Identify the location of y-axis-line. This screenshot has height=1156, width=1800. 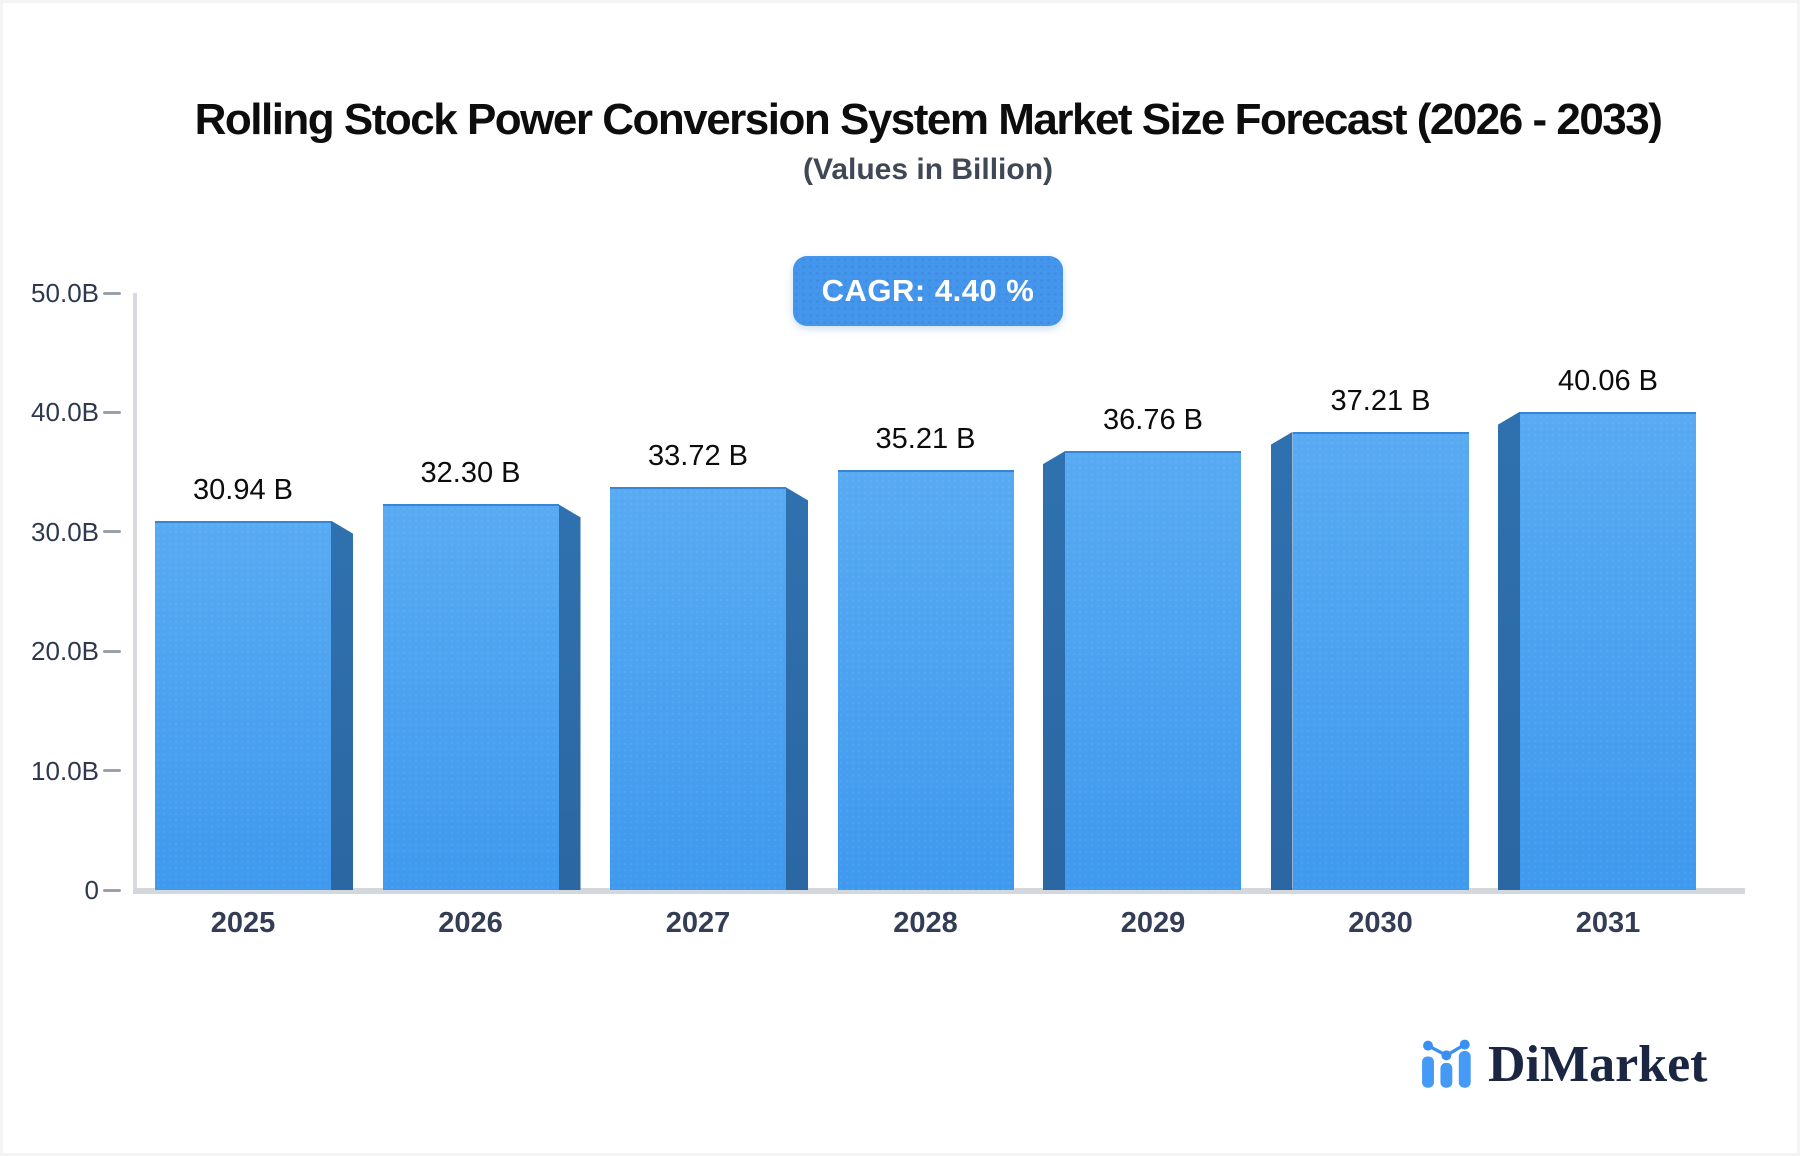
(135, 593).